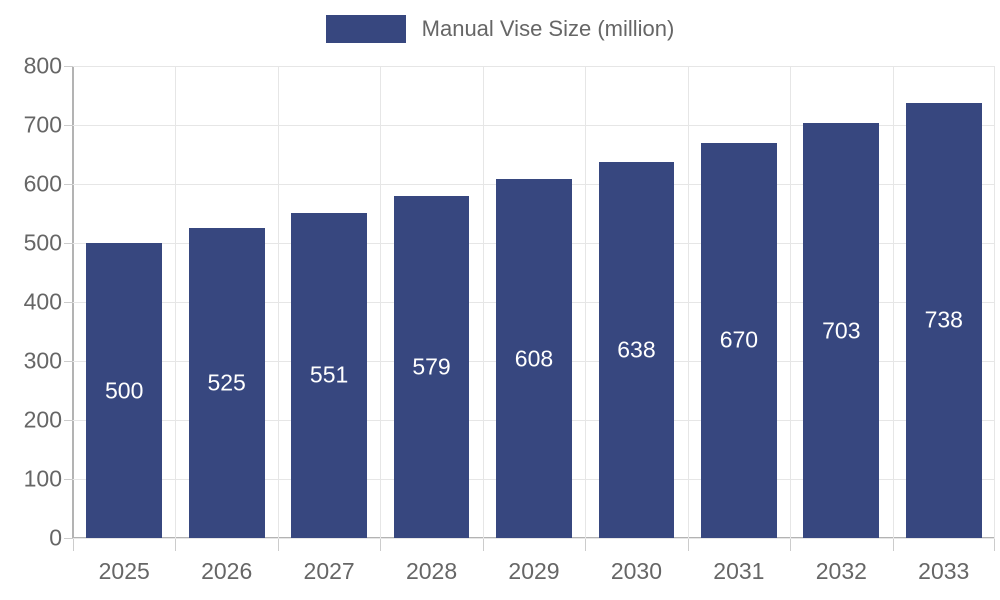  Describe the element at coordinates (42, 183) in the screenshot. I see `y-axis-tick-label: 600` at that location.